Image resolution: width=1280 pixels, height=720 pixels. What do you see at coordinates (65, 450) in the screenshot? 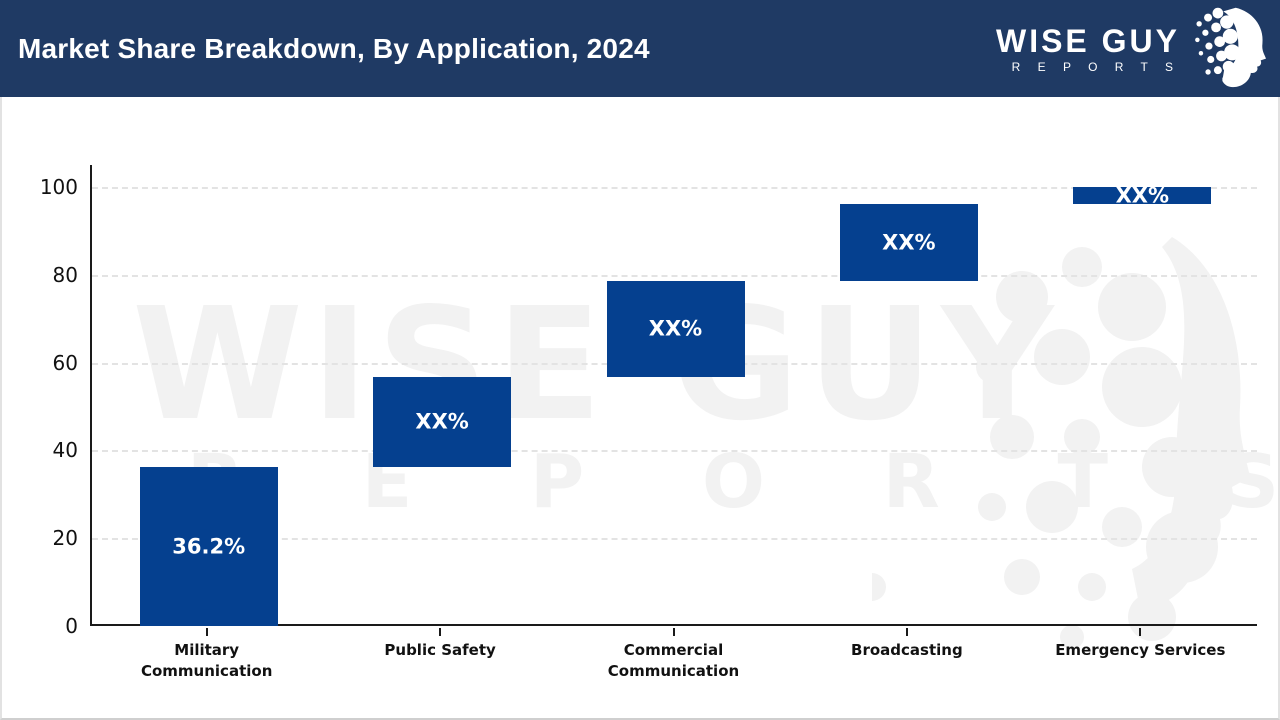
I see `y-tick-label: 40` at bounding box center [65, 450].